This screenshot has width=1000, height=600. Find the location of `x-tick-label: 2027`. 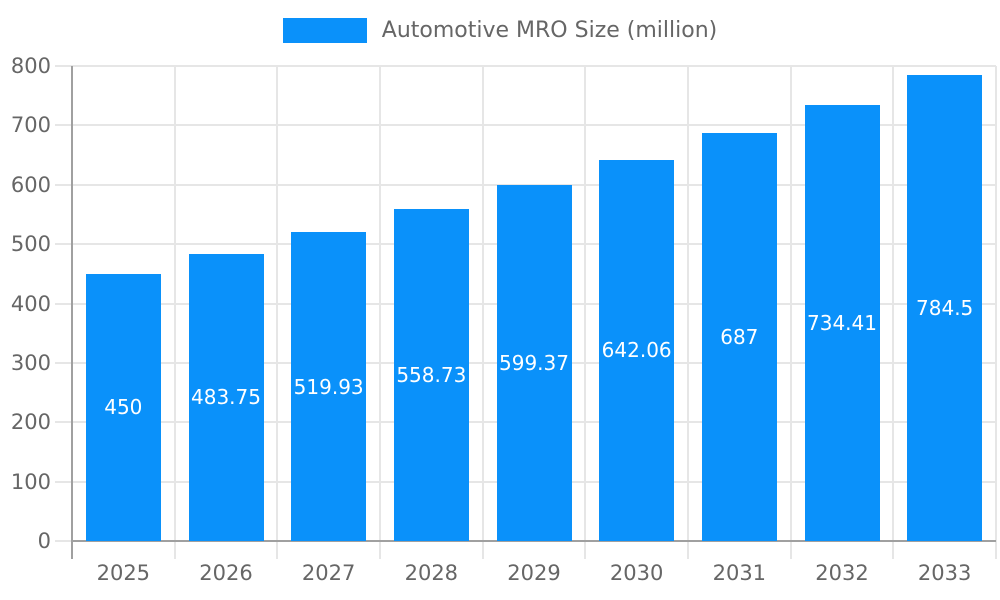

x-tick-label: 2027 is located at coordinates (328, 573).